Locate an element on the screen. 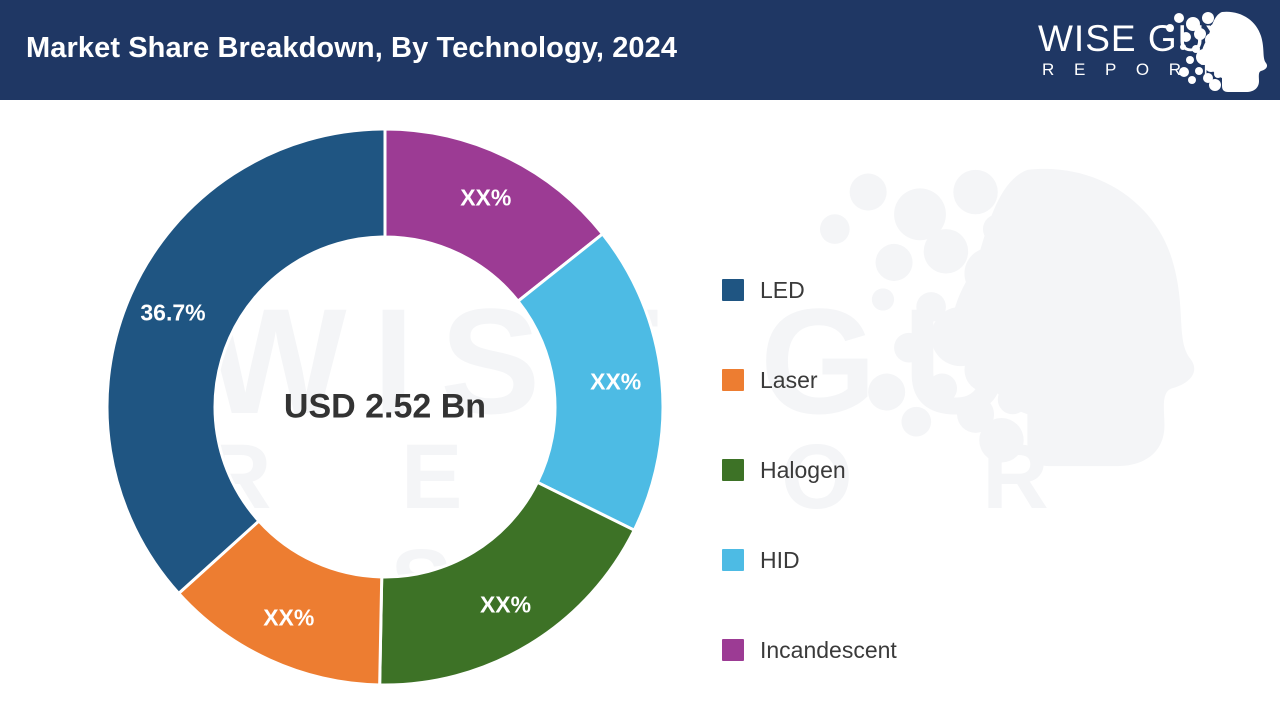  donut-slice-led is located at coordinates (246, 361).